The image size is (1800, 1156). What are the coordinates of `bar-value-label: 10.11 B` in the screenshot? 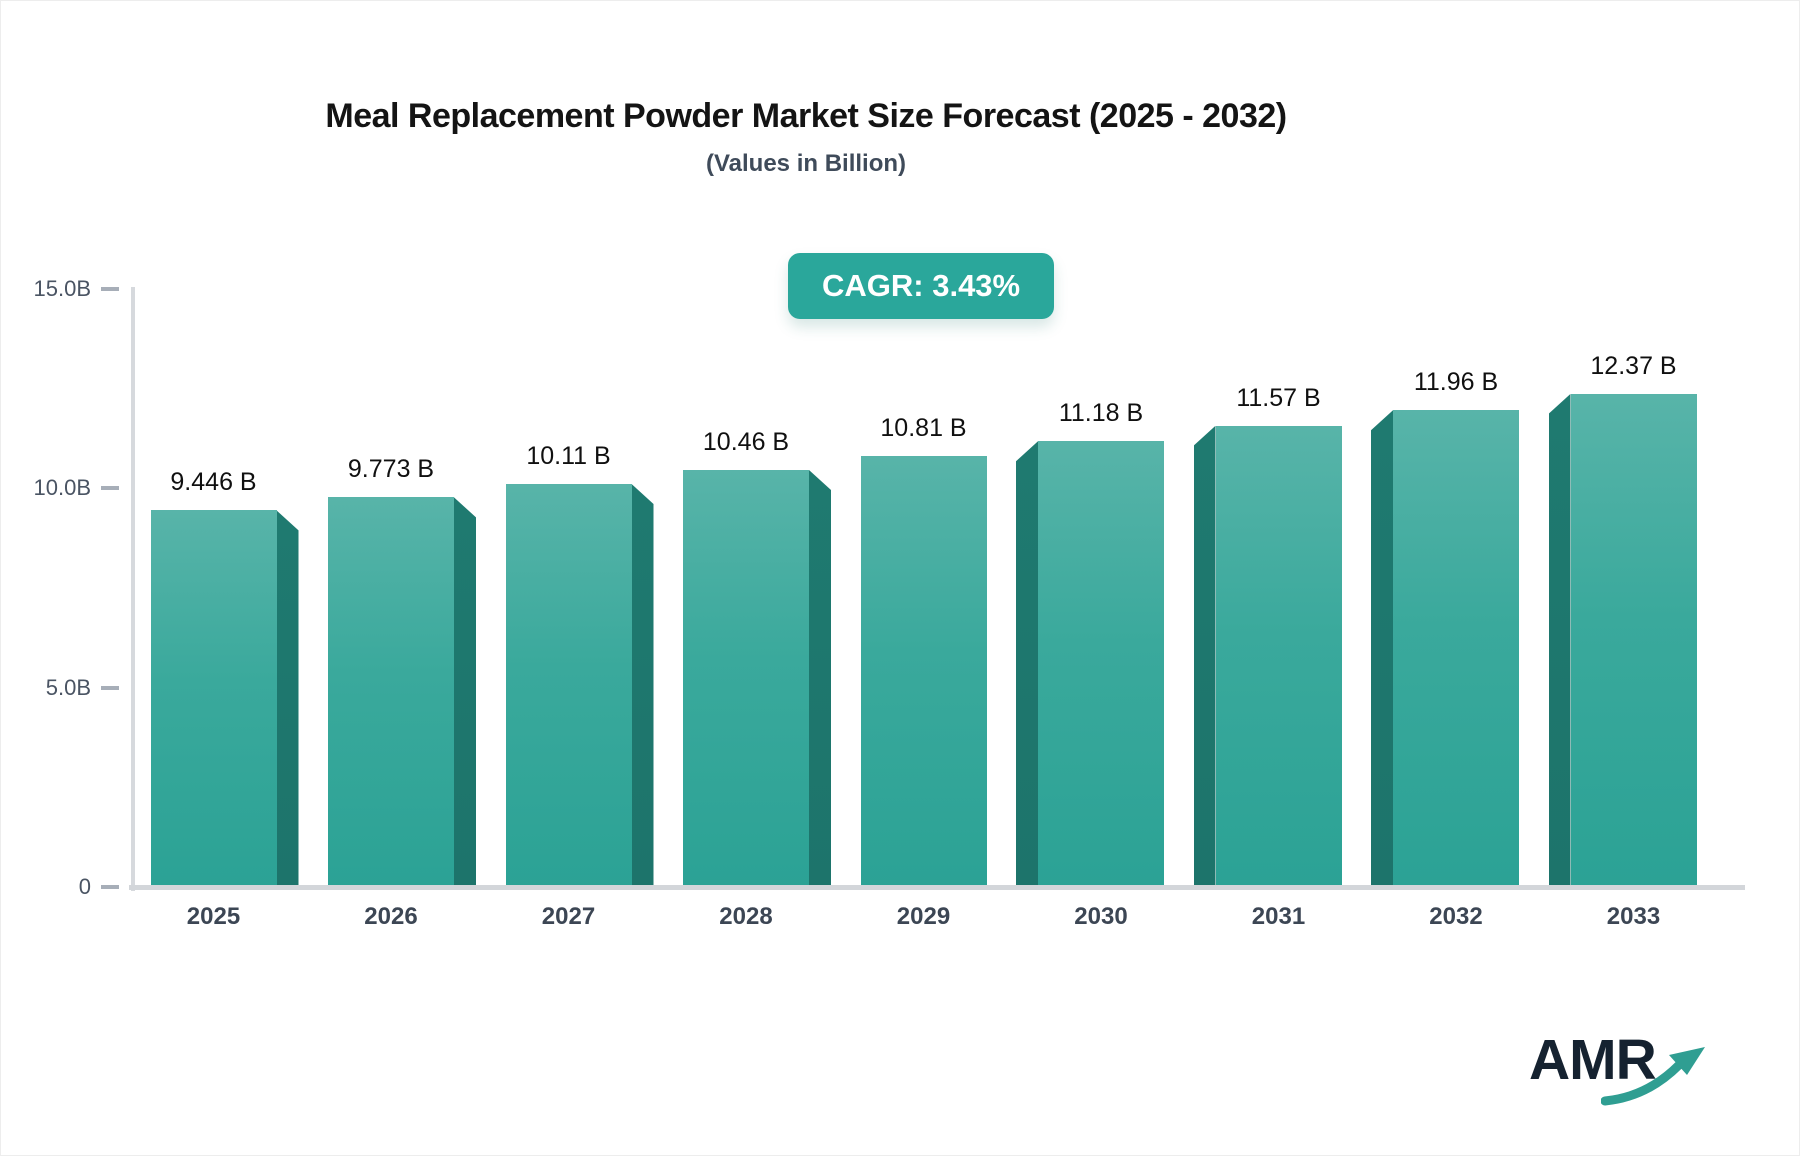 It's located at (568, 455).